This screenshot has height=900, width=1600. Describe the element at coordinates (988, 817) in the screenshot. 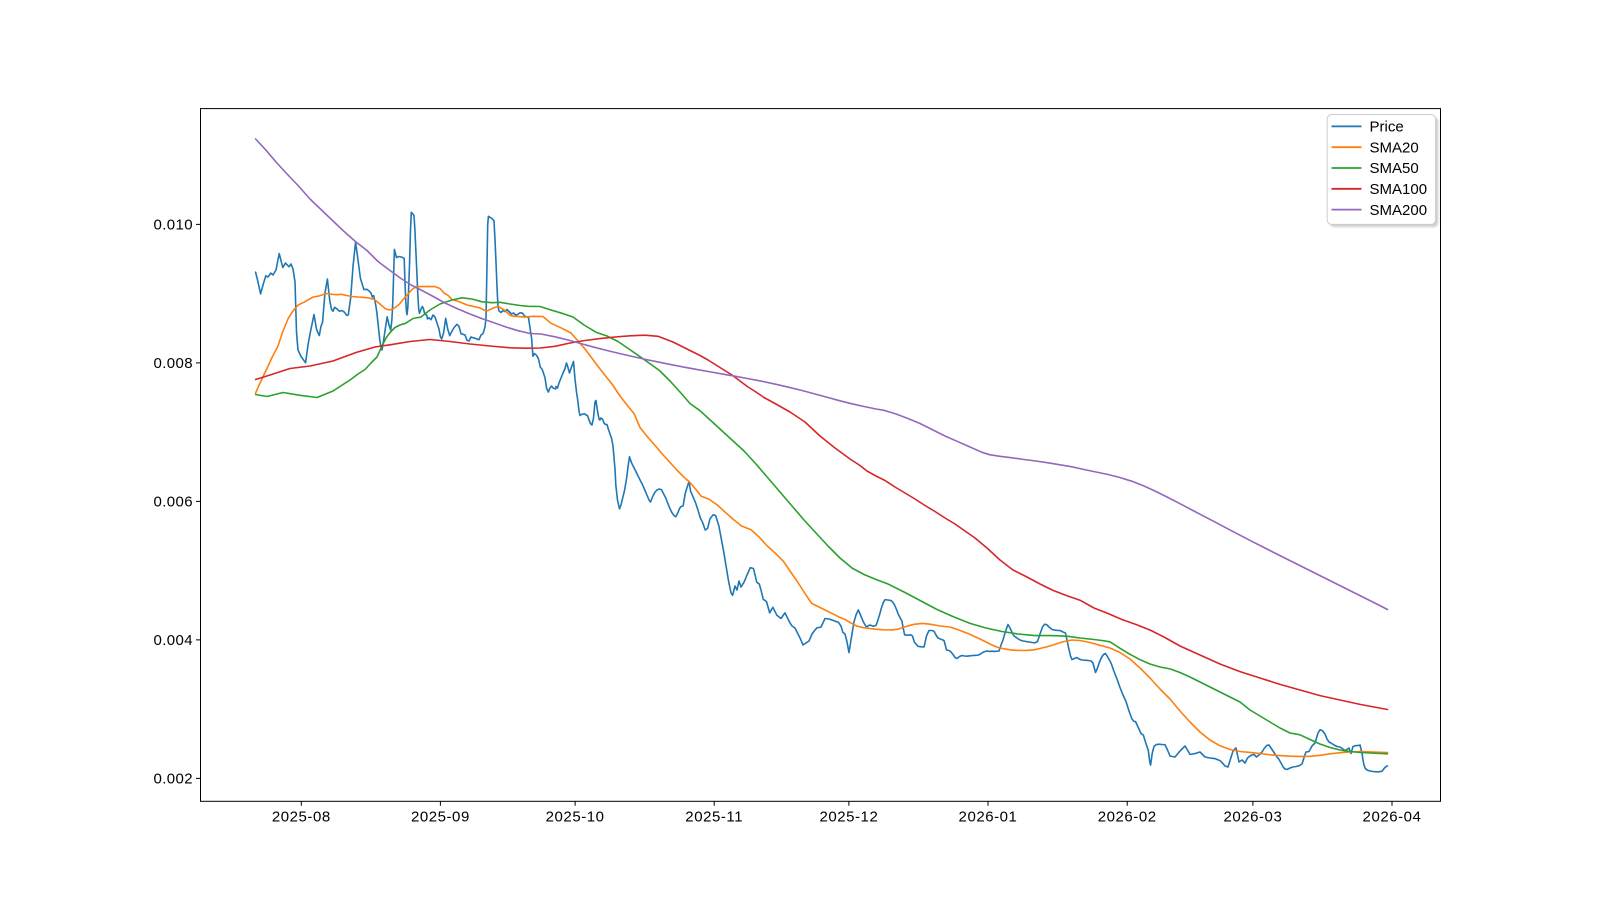

I see `svg-text: 2026-01` at that location.